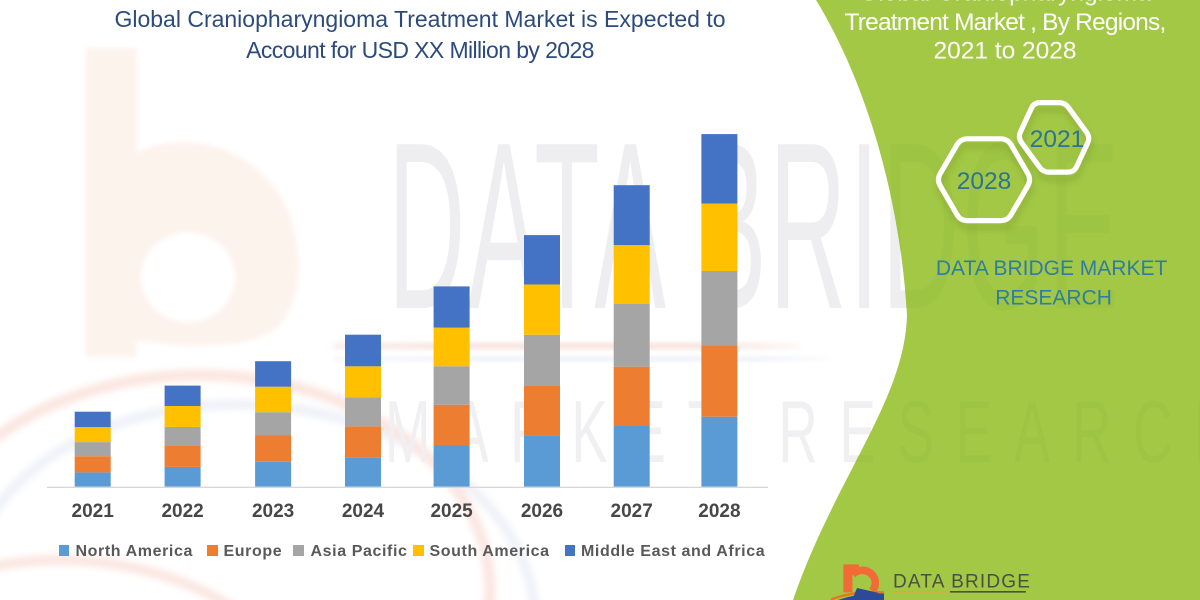 The width and height of the screenshot is (1200, 600). Describe the element at coordinates (1053, 298) in the screenshot. I see `svg-text: RESEARCH` at that location.